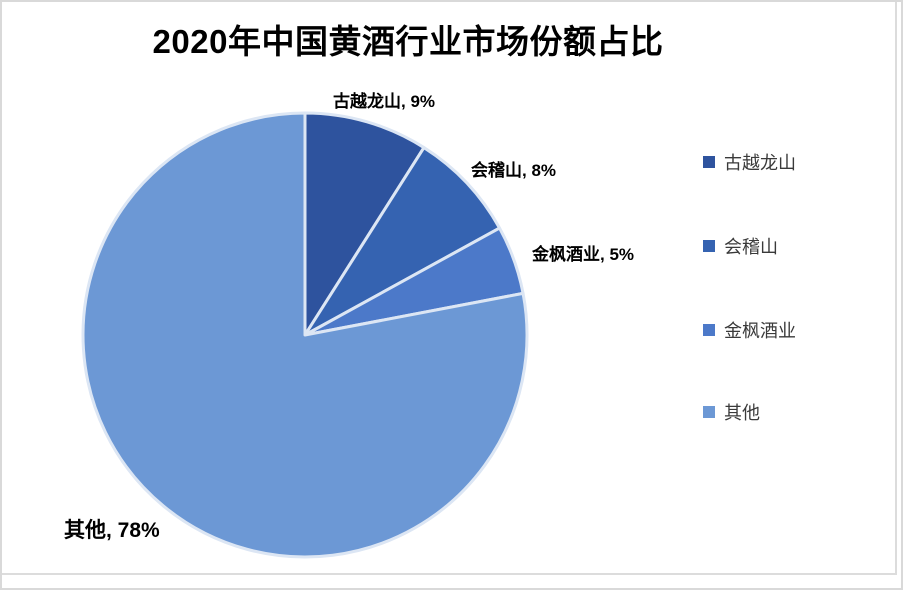 This screenshot has width=903, height=590. Describe the element at coordinates (408, 41) in the screenshot. I see `chart-title: 2020年中国黄酒行业市场份额占比` at that location.